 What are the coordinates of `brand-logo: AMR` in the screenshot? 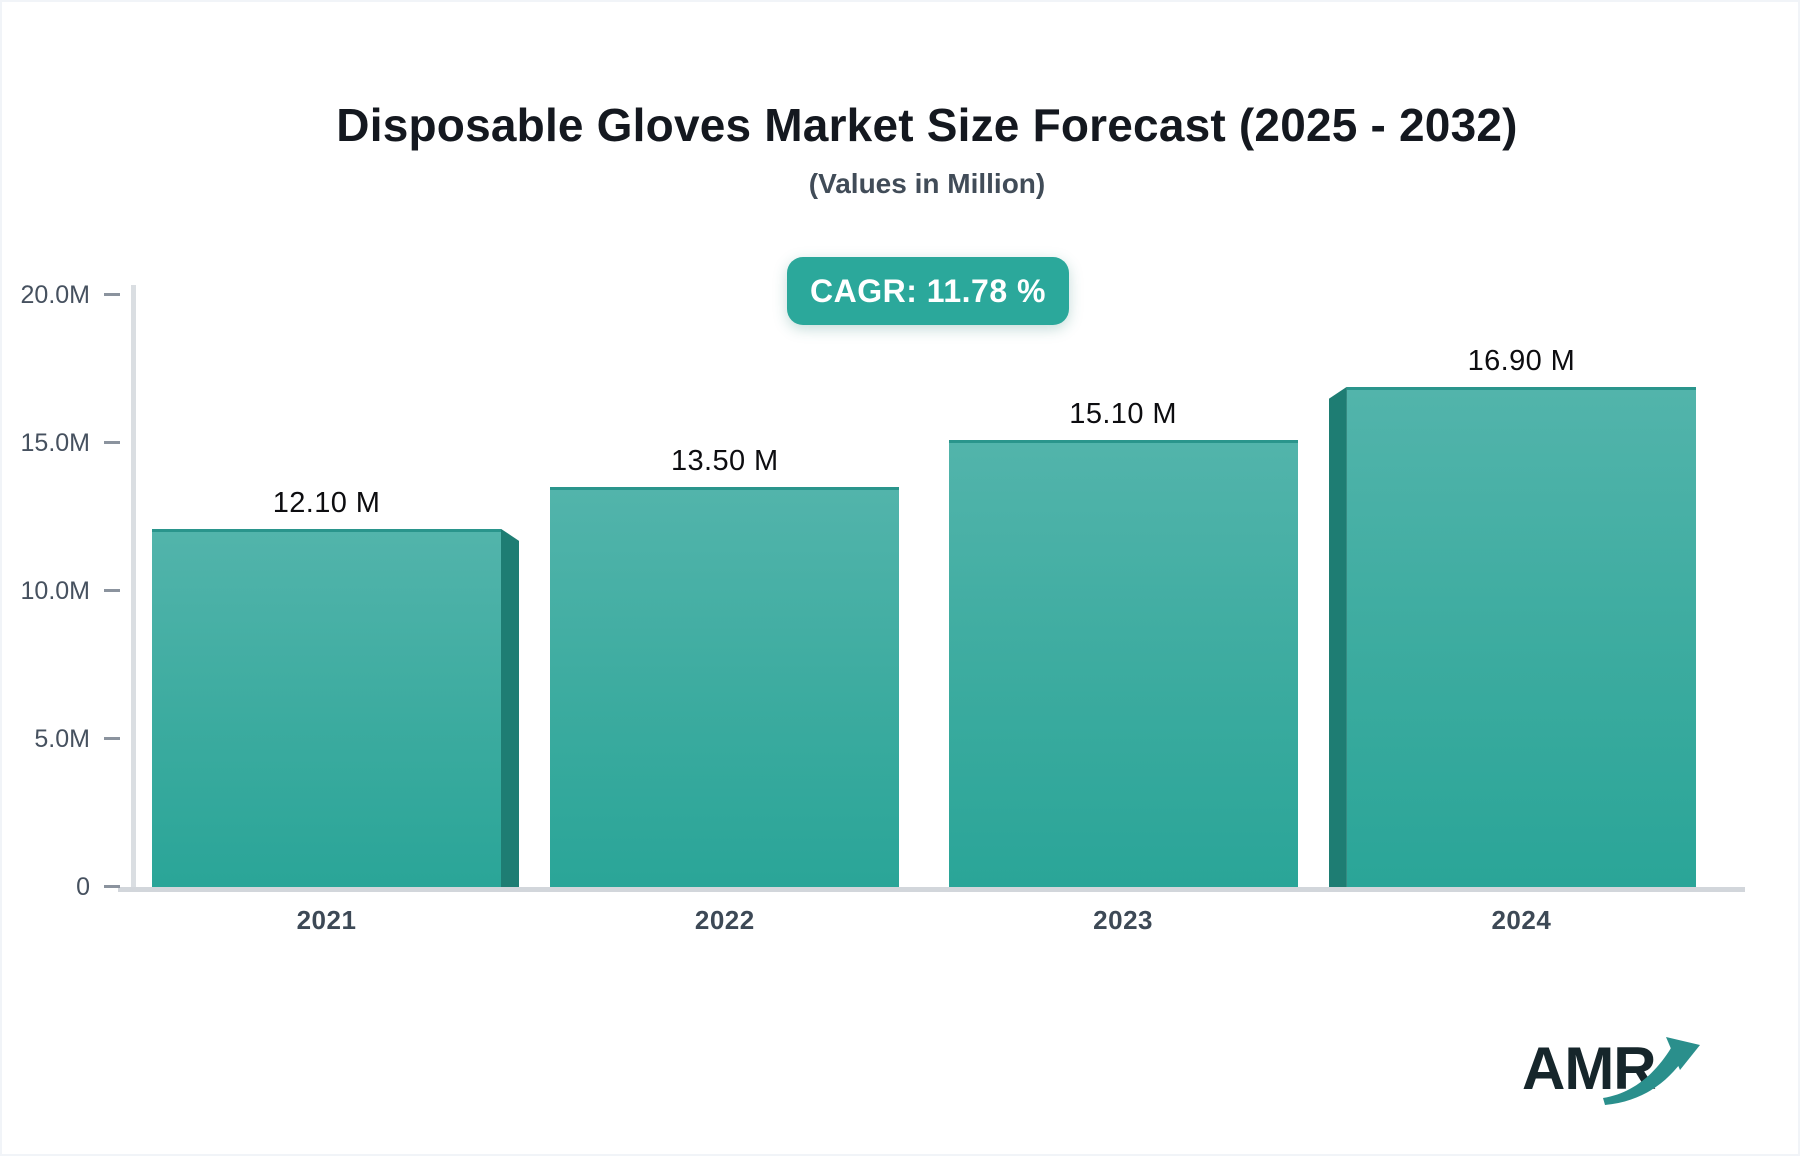 It's located at (1611, 1070).